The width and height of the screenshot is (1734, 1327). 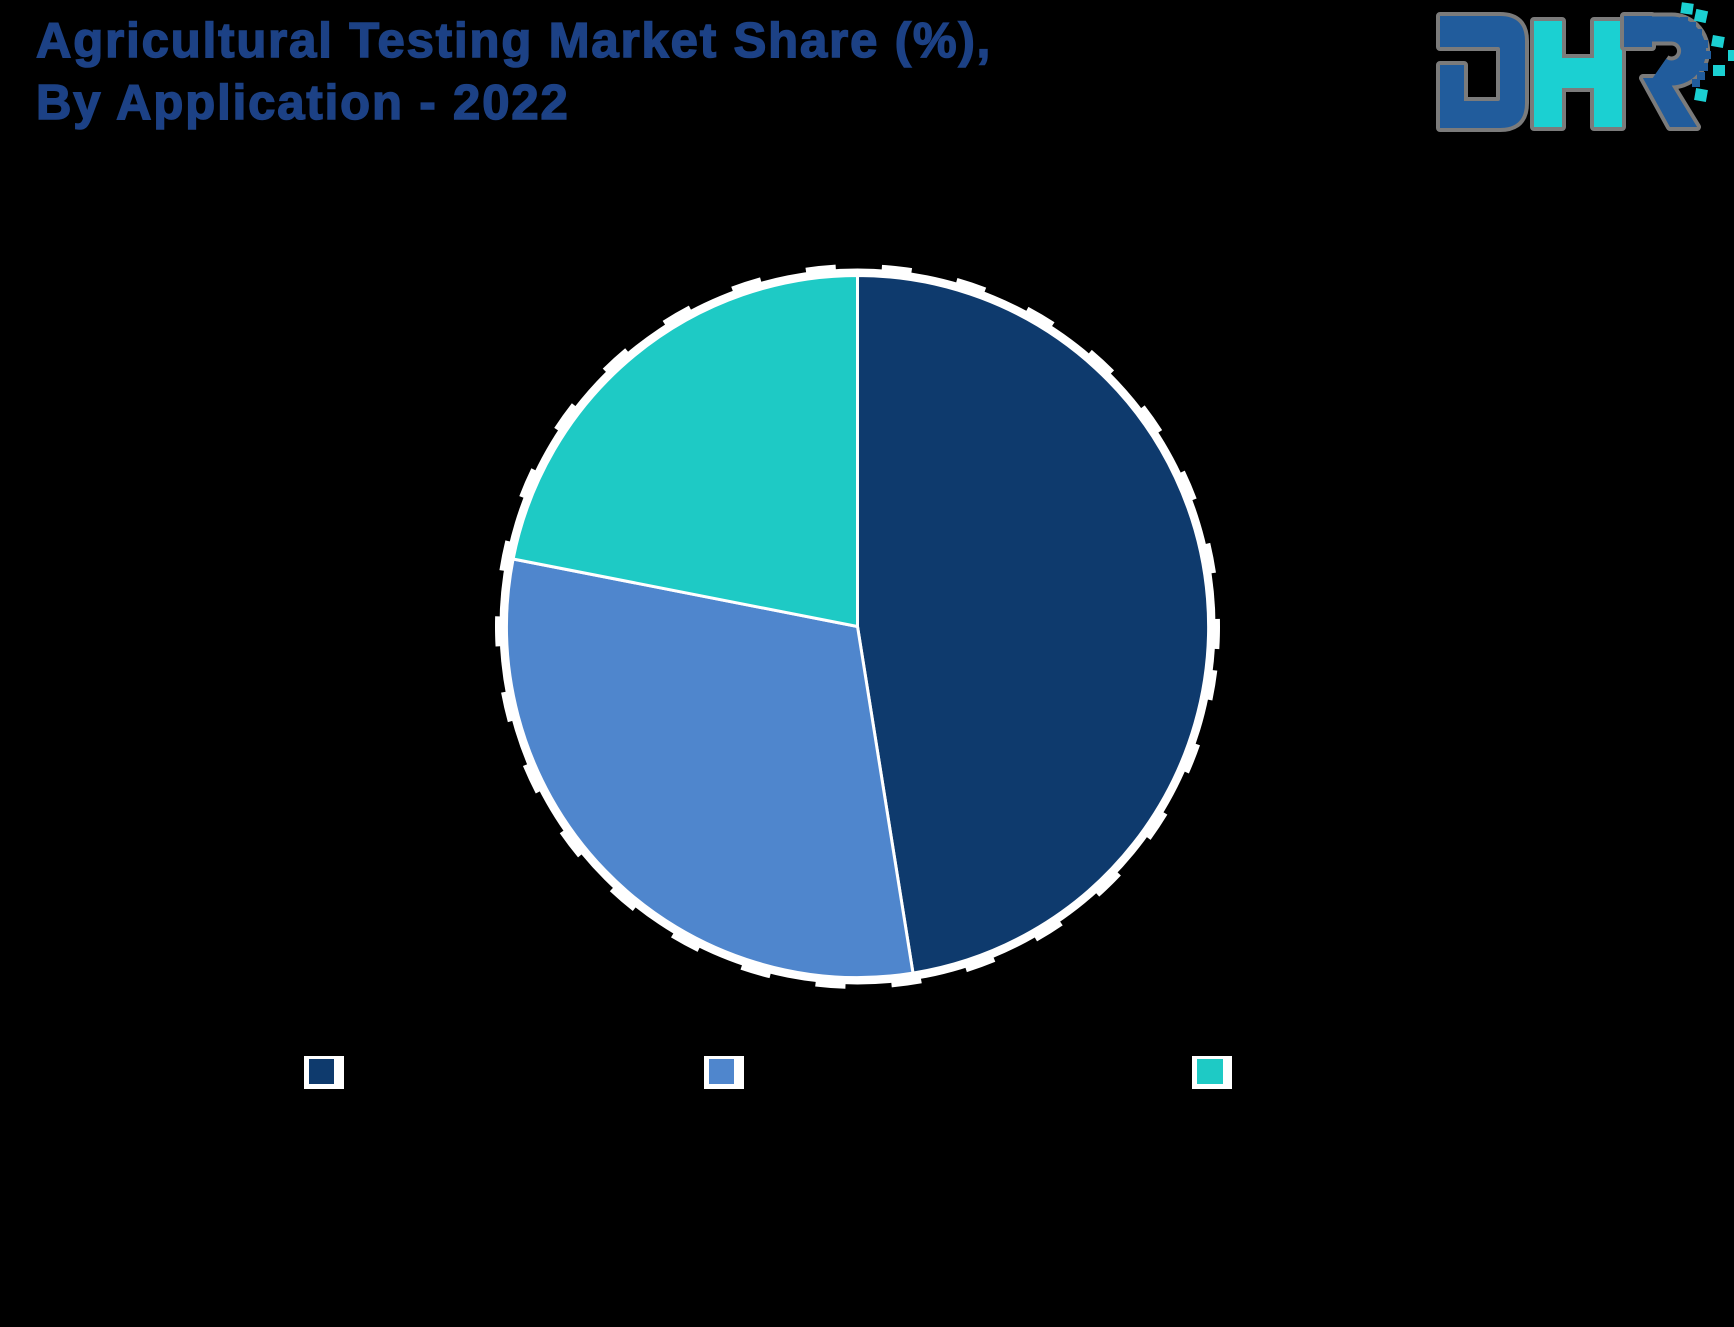 I want to click on svg-text: Soil, so click(x=381, y=1072).